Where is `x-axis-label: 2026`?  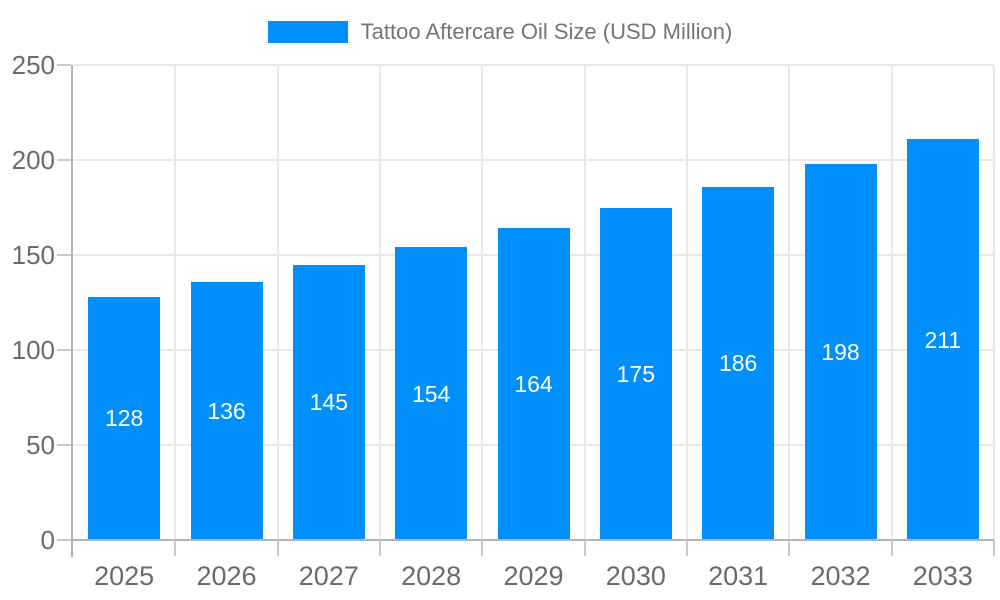 x-axis-label: 2026 is located at coordinates (226, 576).